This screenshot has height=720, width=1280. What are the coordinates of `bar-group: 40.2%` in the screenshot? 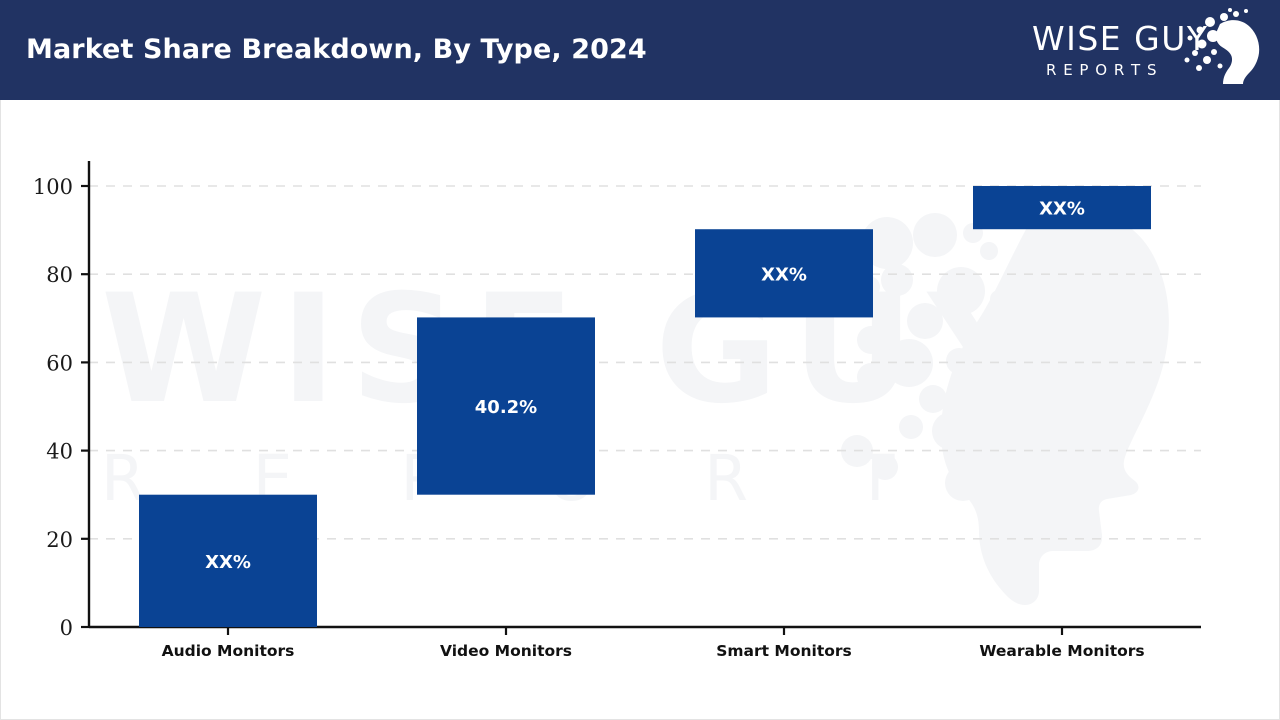 It's located at (506, 406).